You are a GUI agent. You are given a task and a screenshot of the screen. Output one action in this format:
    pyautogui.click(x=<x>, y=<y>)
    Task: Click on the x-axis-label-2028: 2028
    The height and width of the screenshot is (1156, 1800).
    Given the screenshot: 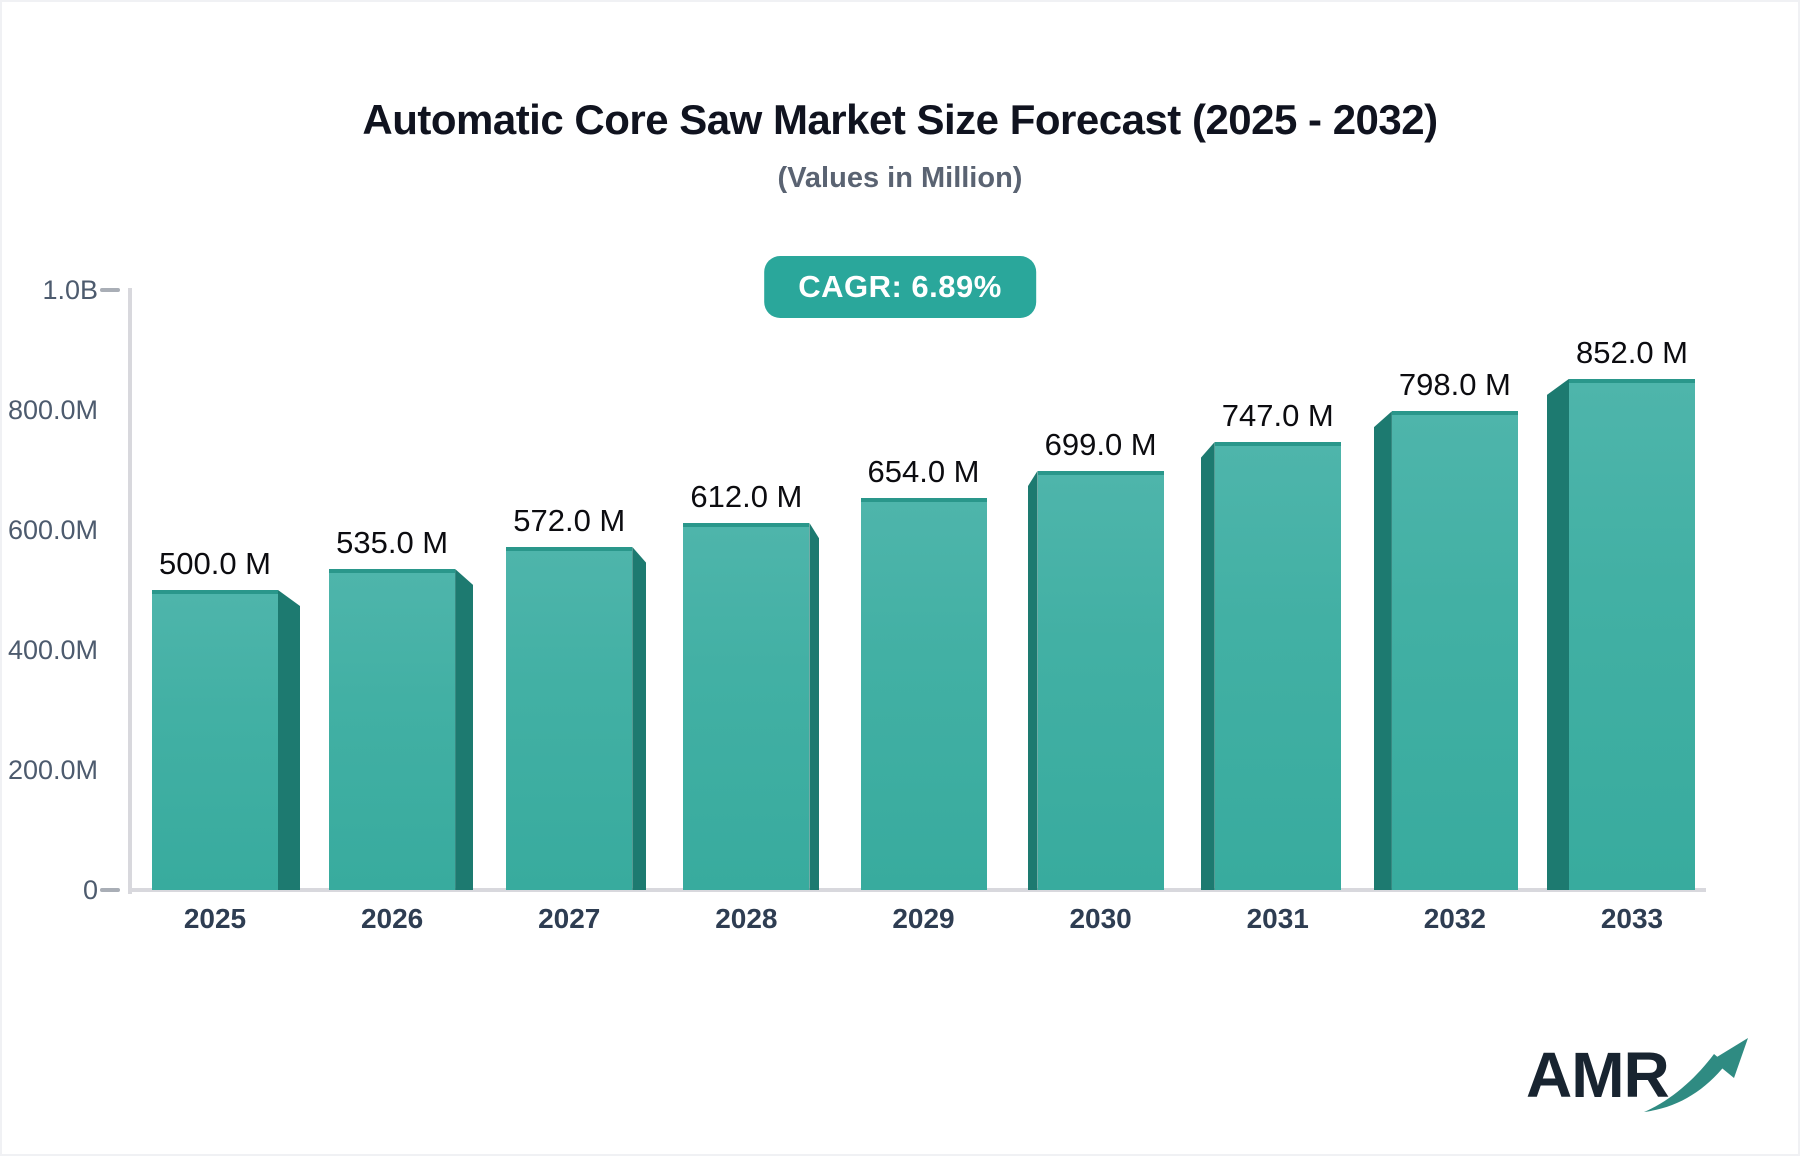 What is the action you would take?
    pyautogui.click(x=746, y=918)
    